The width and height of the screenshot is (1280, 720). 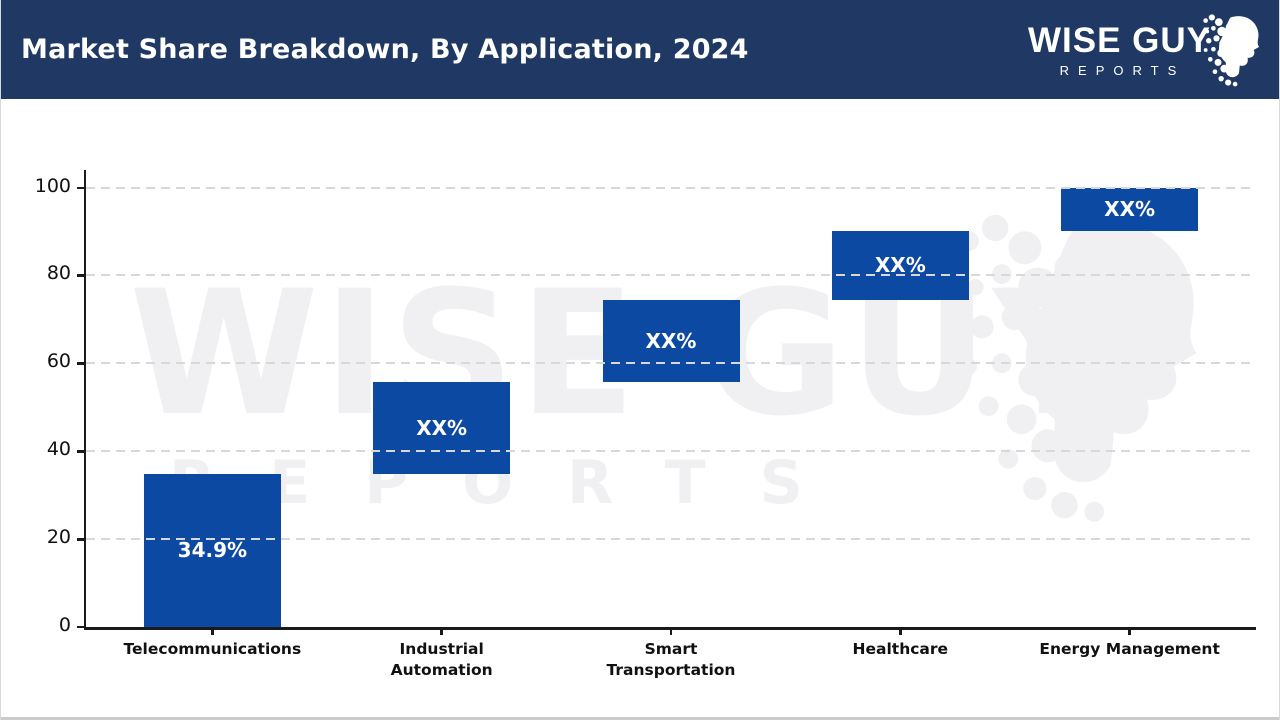 What do you see at coordinates (1119, 40) in the screenshot?
I see `logo-wordmark: WISE GUY` at bounding box center [1119, 40].